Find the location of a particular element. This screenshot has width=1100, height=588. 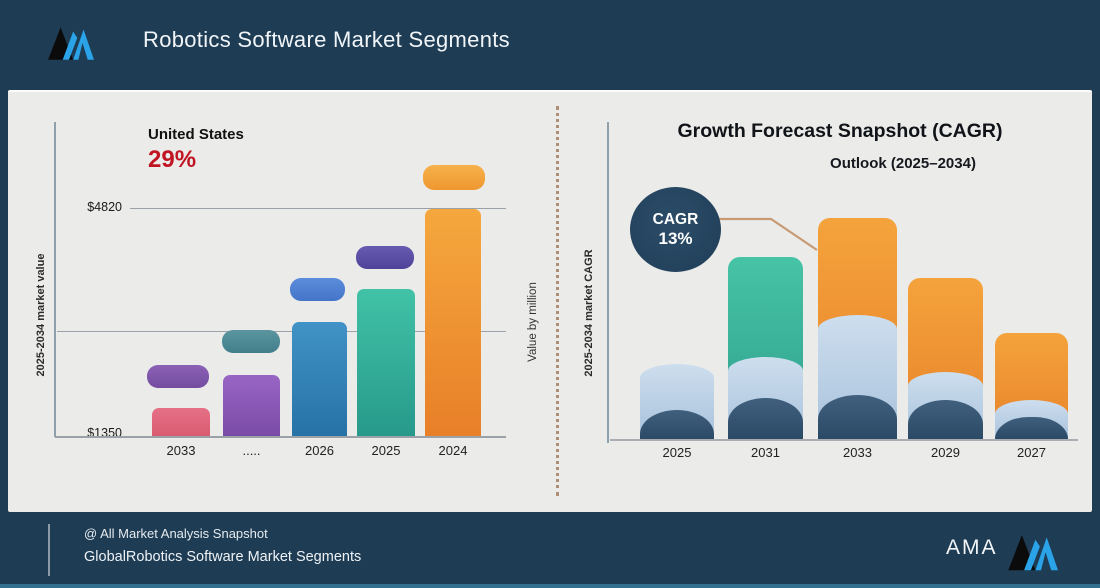

bar-2033 is located at coordinates (181, 422).